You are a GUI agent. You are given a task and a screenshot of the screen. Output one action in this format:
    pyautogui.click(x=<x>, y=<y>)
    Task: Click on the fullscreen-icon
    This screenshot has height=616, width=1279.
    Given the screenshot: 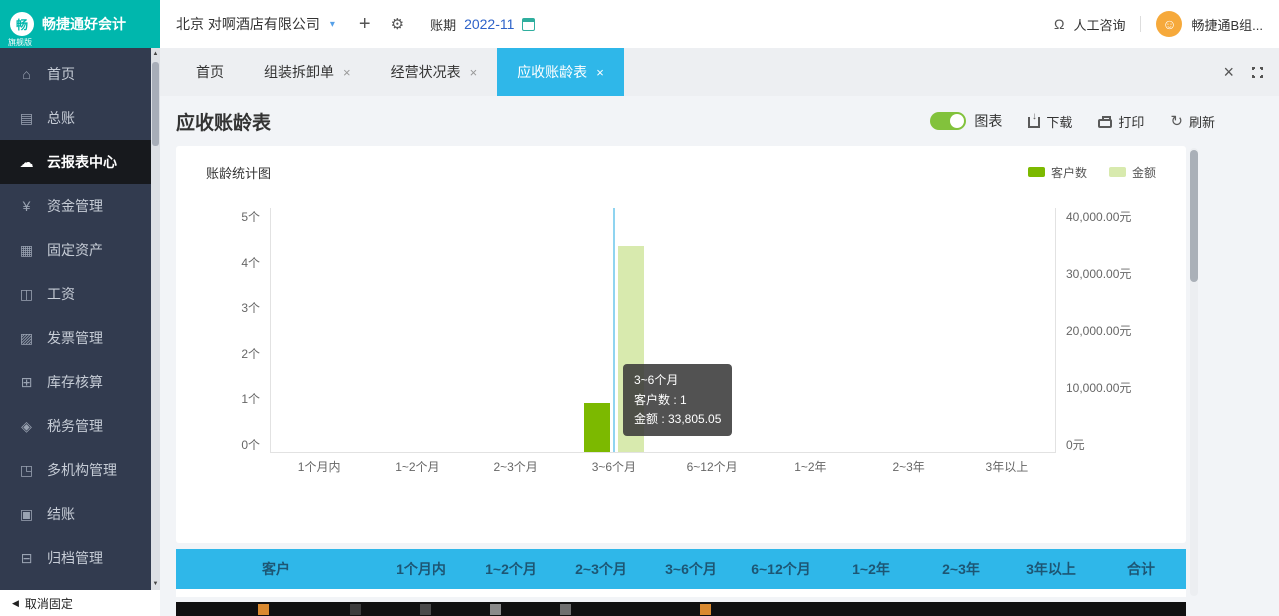 What is the action you would take?
    pyautogui.click(x=1257, y=72)
    